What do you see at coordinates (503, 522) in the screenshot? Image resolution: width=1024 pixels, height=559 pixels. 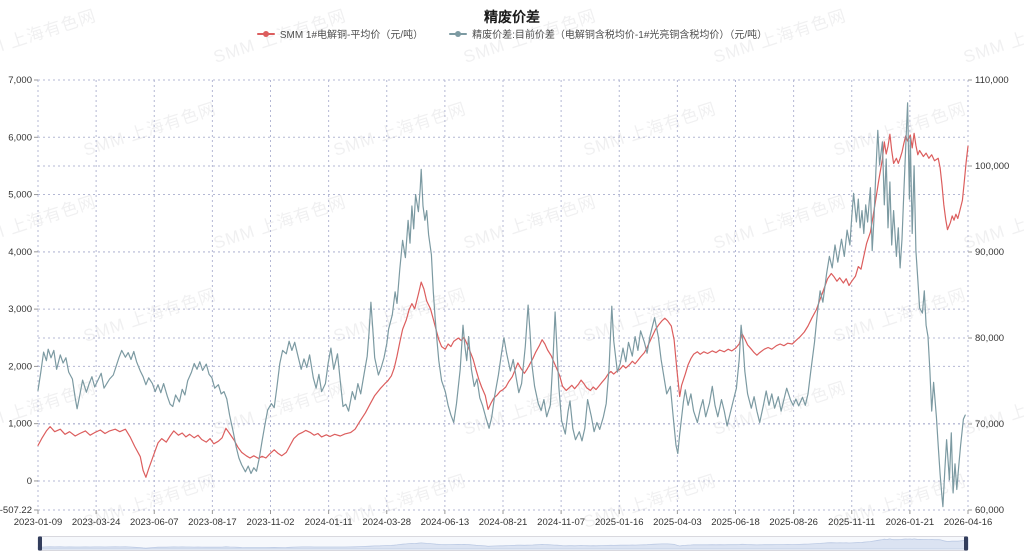 I see `x-axis-label: 2024-08-21` at bounding box center [503, 522].